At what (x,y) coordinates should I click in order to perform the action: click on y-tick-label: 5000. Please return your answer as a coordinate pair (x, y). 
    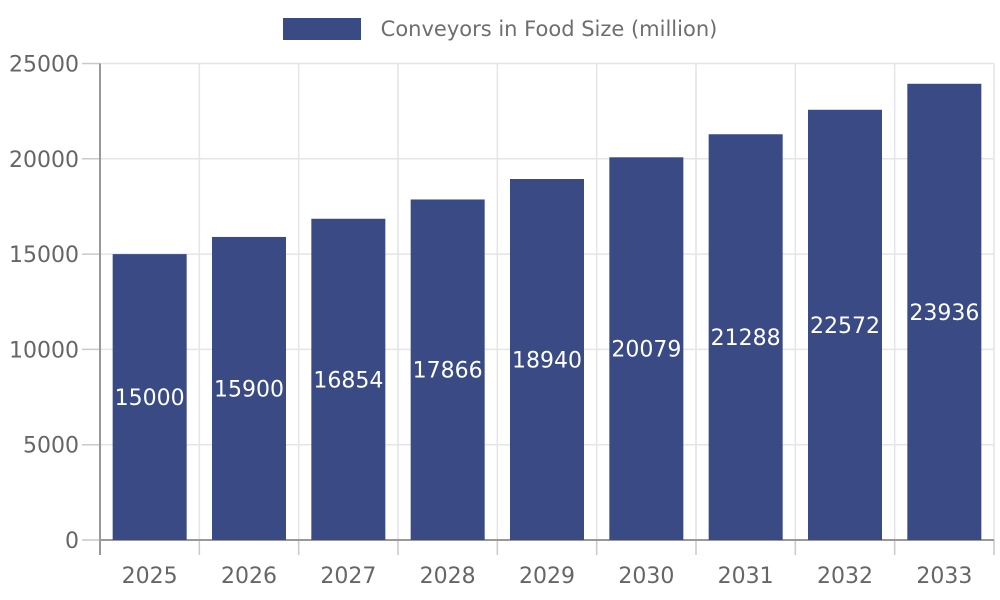
    Looking at the image, I should click on (51, 446).